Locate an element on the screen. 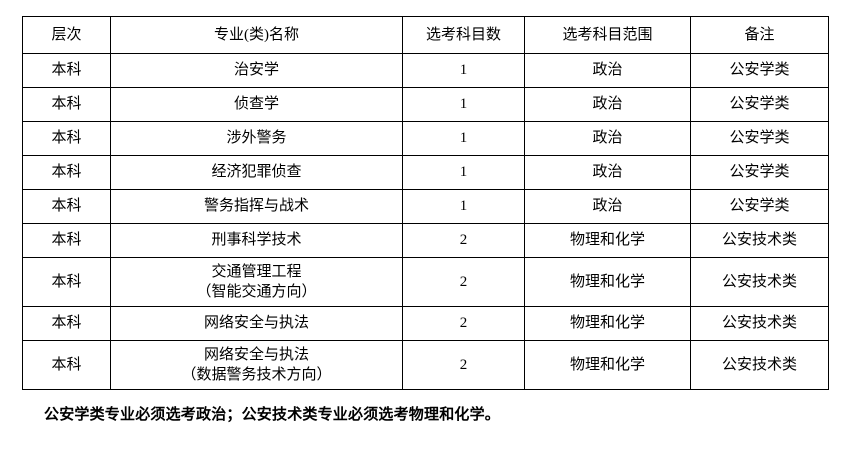  cell-major-name: 刑事科学技术 is located at coordinates (256, 240).